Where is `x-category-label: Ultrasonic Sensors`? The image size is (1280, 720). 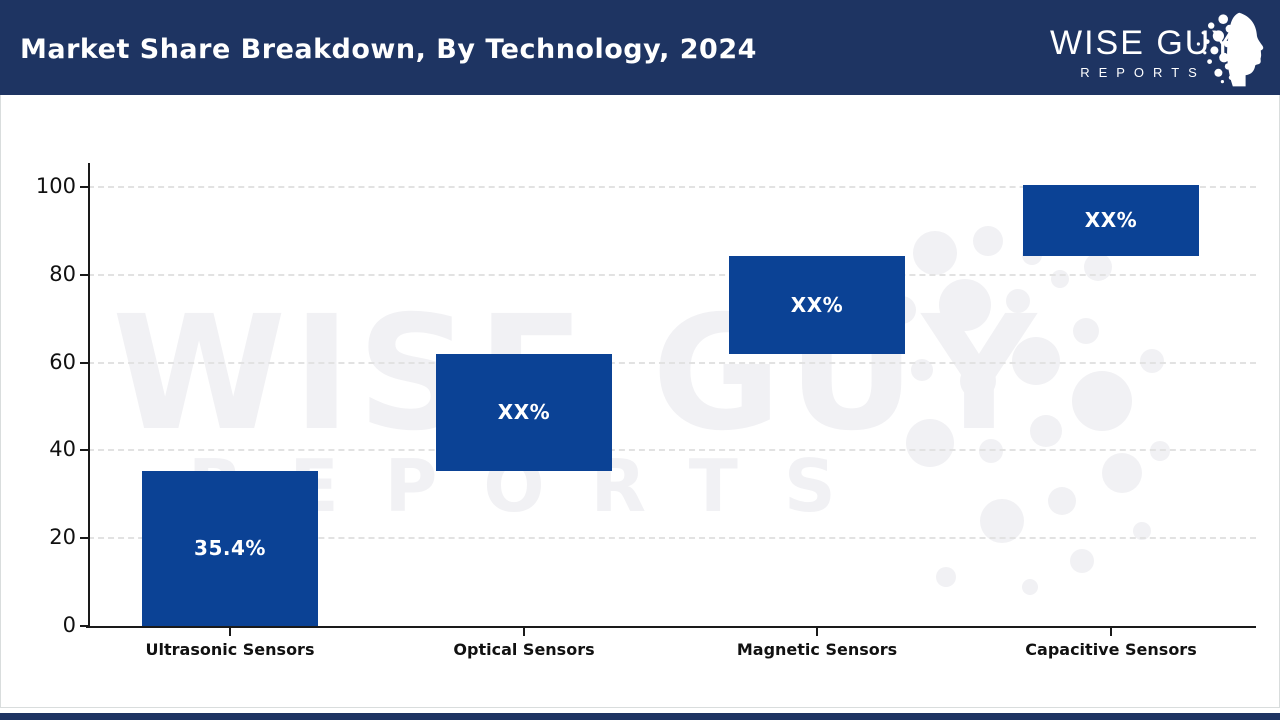 x-category-label: Ultrasonic Sensors is located at coordinates (230, 649).